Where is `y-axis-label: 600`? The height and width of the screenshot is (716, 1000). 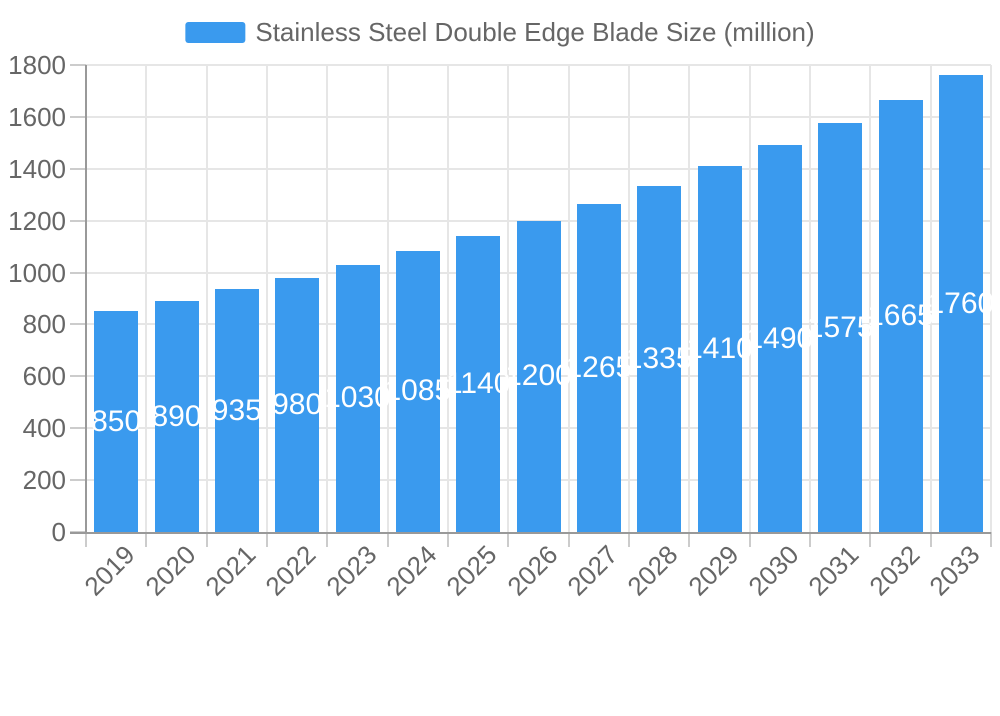
y-axis-label: 600 is located at coordinates (44, 376).